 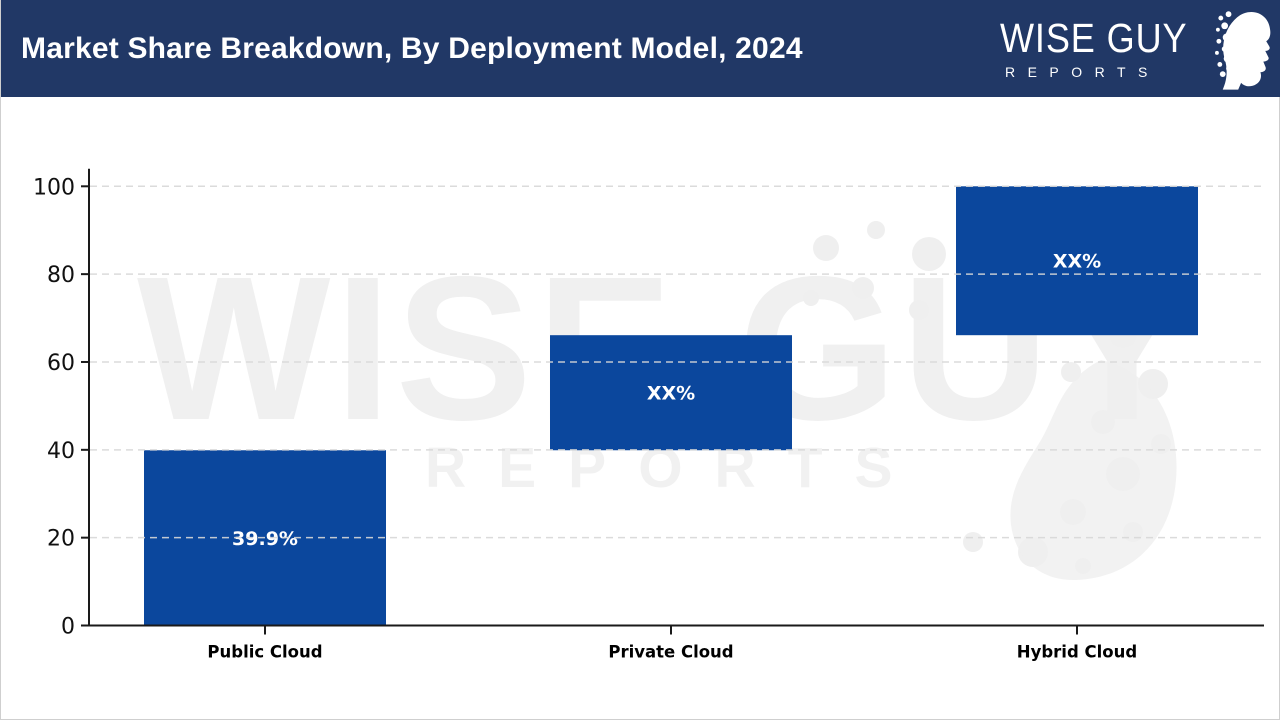 What do you see at coordinates (264, 652) in the screenshot?
I see `x-tick-label: Public Cloud` at bounding box center [264, 652].